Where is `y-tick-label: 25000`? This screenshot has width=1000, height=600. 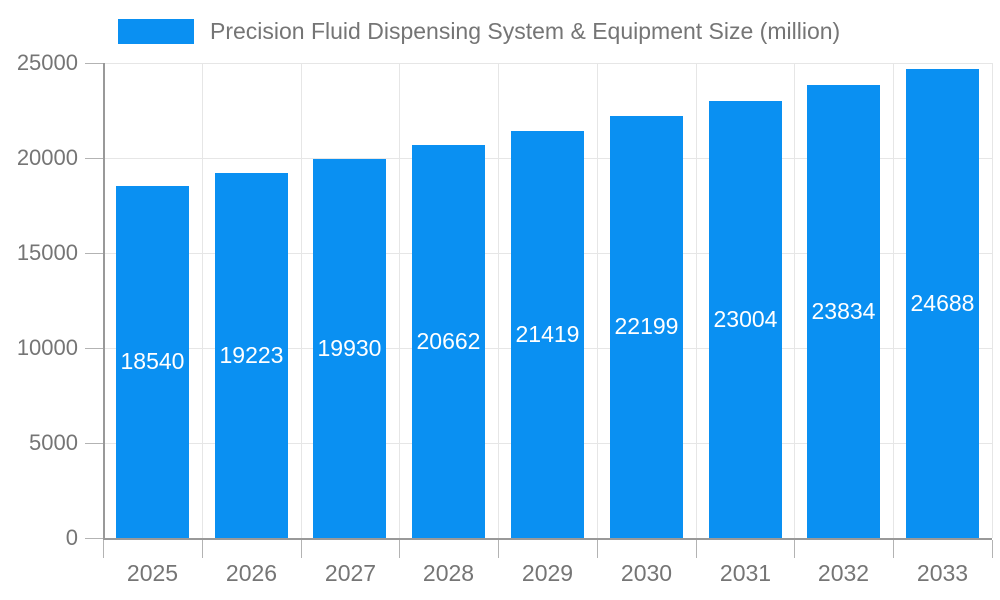 y-tick-label: 25000 is located at coordinates (47, 62).